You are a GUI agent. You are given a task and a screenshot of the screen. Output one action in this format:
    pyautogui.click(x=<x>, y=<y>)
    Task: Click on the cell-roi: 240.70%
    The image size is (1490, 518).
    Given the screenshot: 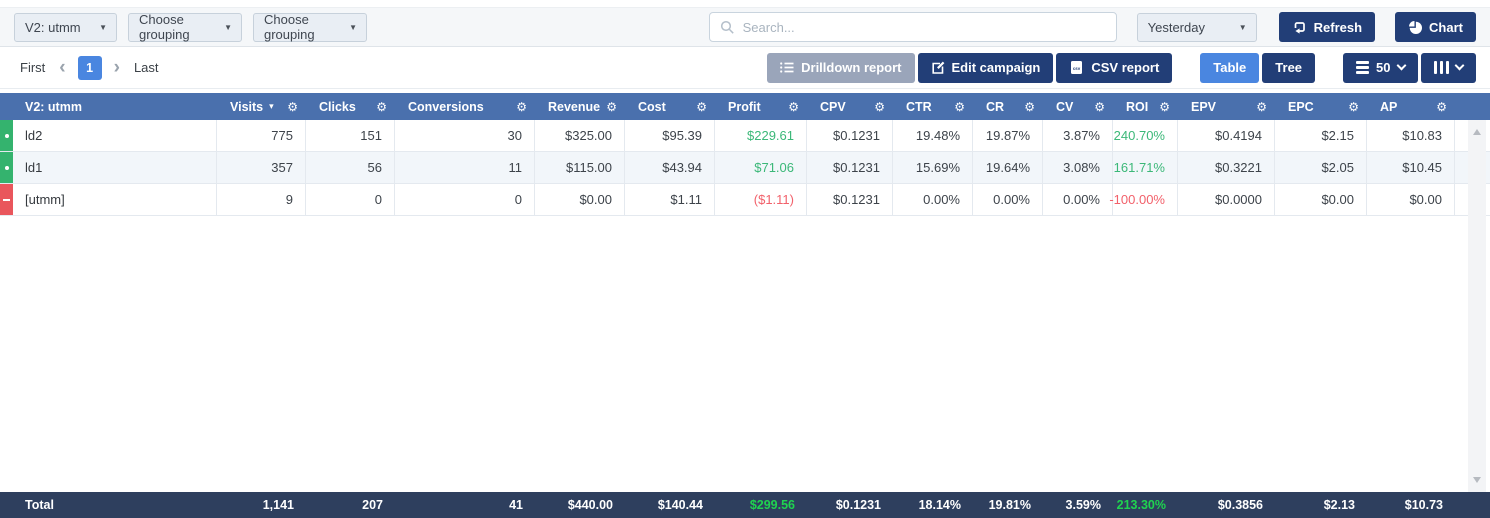 What is the action you would take?
    pyautogui.click(x=1145, y=135)
    